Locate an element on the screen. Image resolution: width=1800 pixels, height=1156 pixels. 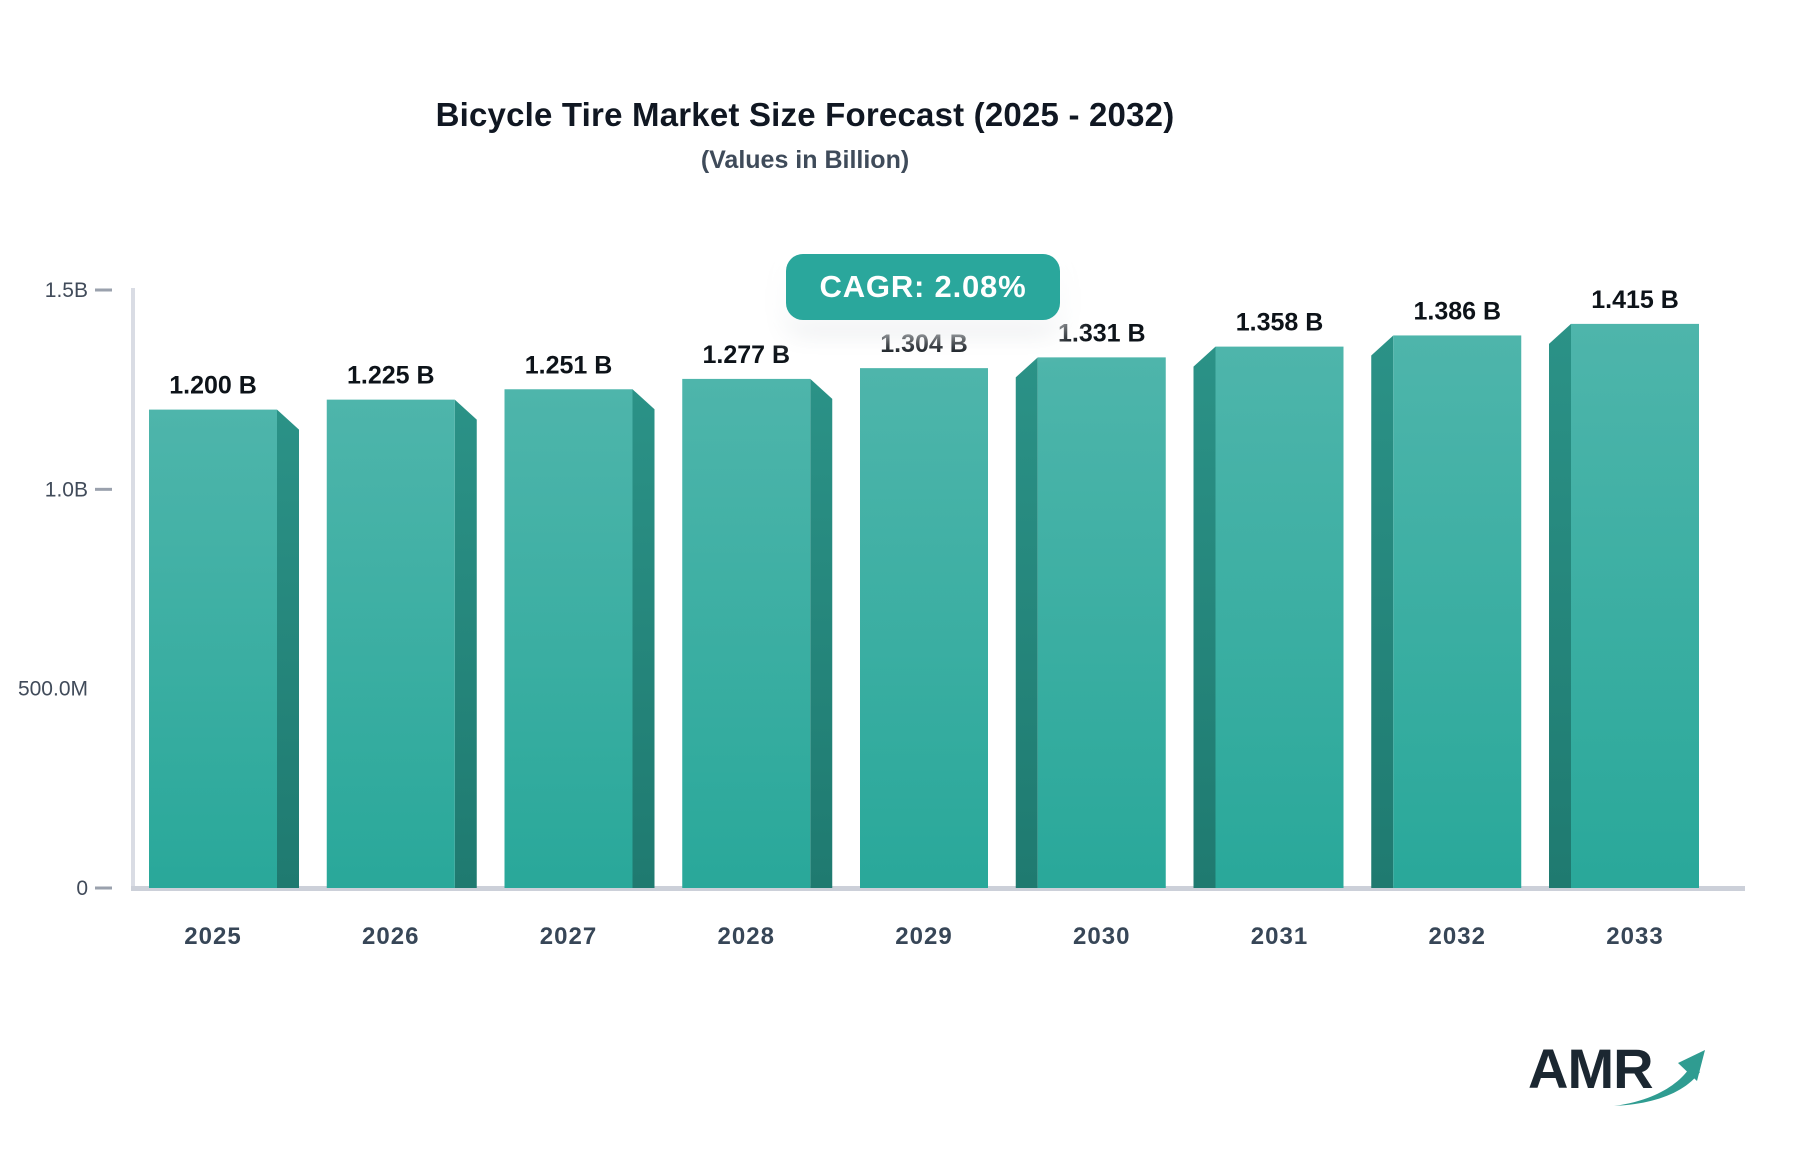
x-axis-label: 2030 is located at coordinates (1101, 936).